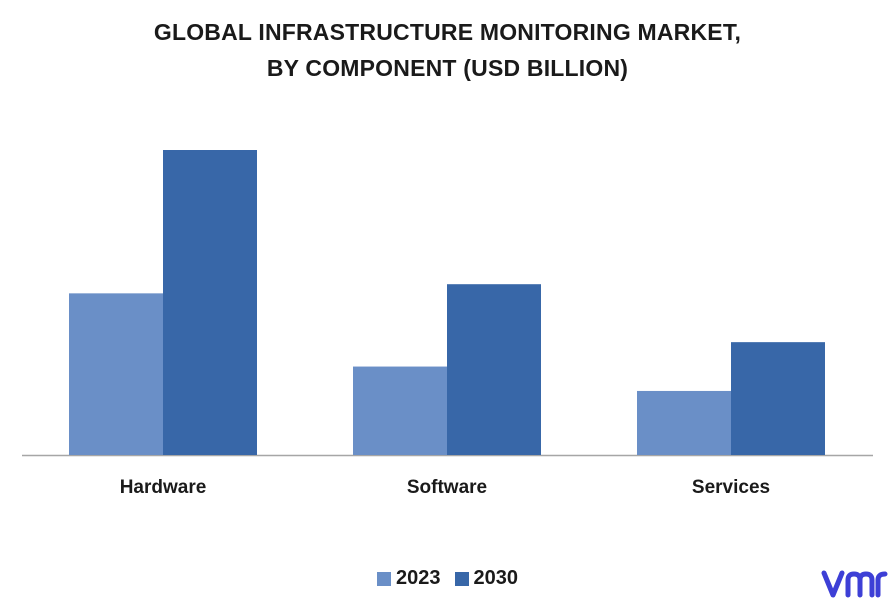 The image size is (895, 611). I want to click on bar-hardware-2023, so click(116, 374).